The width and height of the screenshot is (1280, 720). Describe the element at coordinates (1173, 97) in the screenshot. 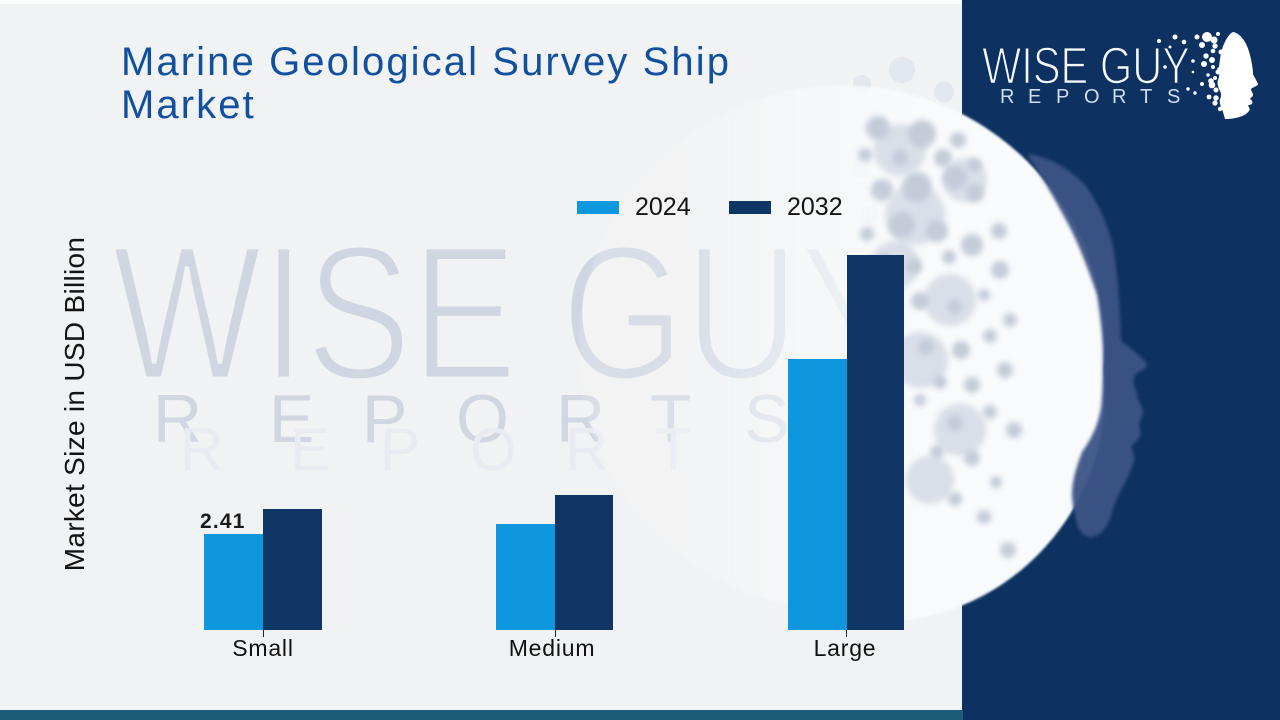

I see `svg-text: S` at that location.